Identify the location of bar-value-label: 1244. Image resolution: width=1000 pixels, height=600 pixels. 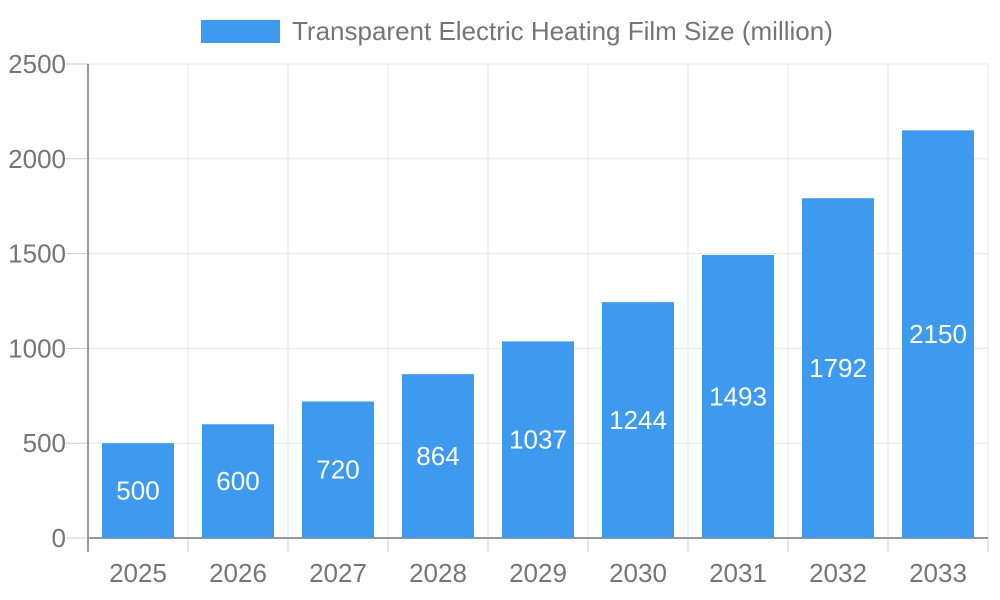
(638, 420).